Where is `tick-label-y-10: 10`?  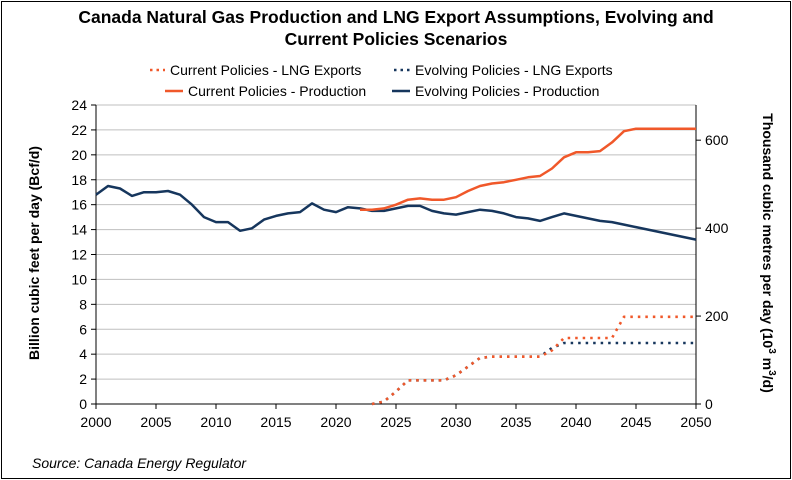
tick-label-y-10: 10 is located at coordinates (79, 279).